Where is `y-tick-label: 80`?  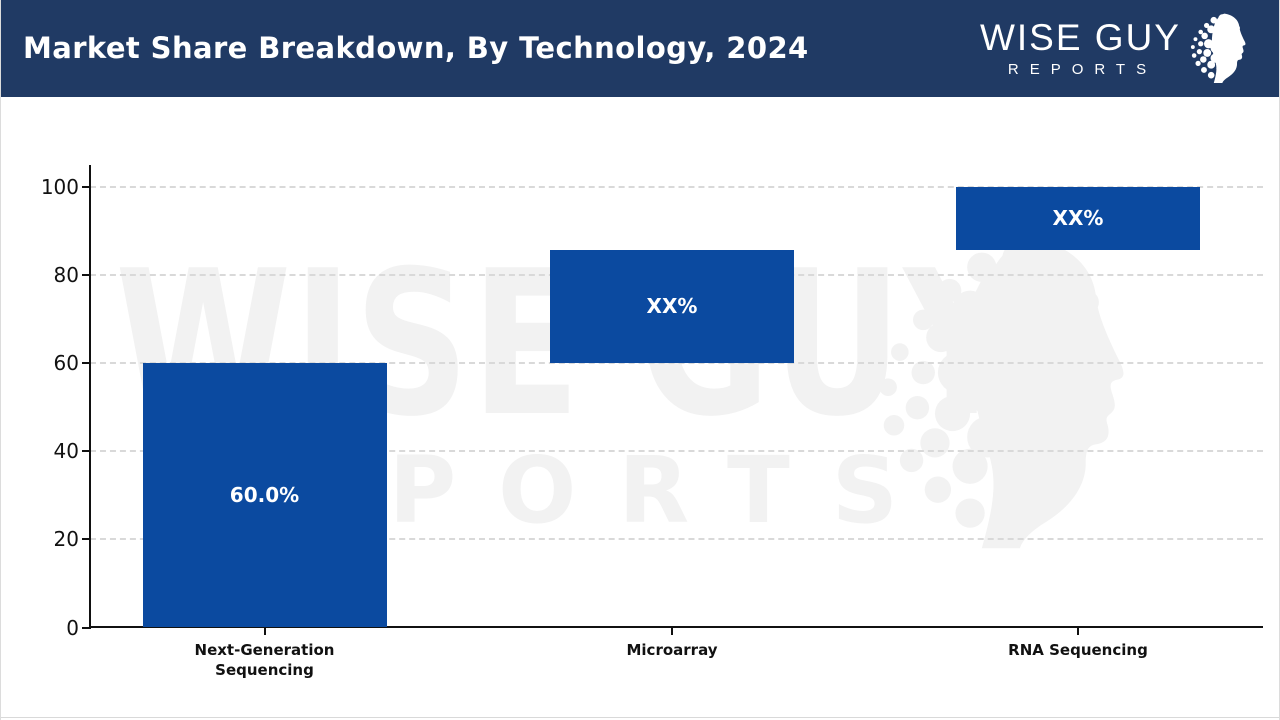
y-tick-label: 80 is located at coordinates (66, 274).